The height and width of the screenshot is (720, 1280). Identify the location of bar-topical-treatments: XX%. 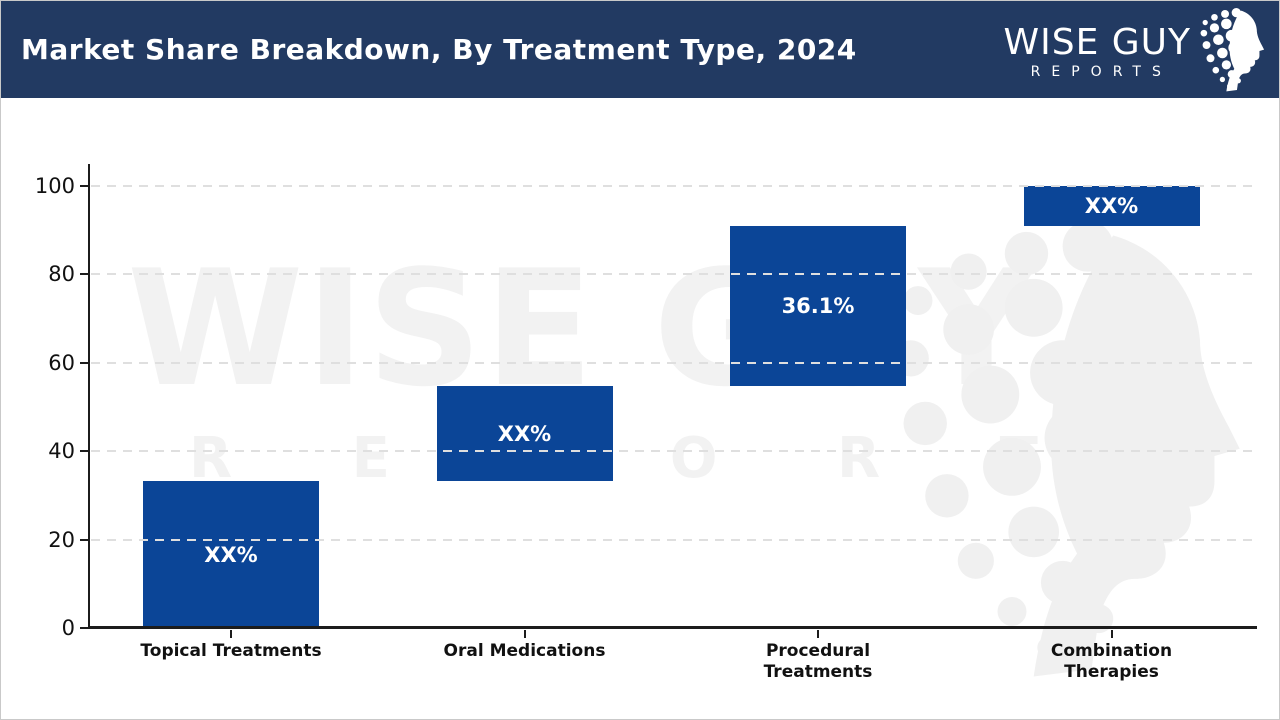
(231, 554).